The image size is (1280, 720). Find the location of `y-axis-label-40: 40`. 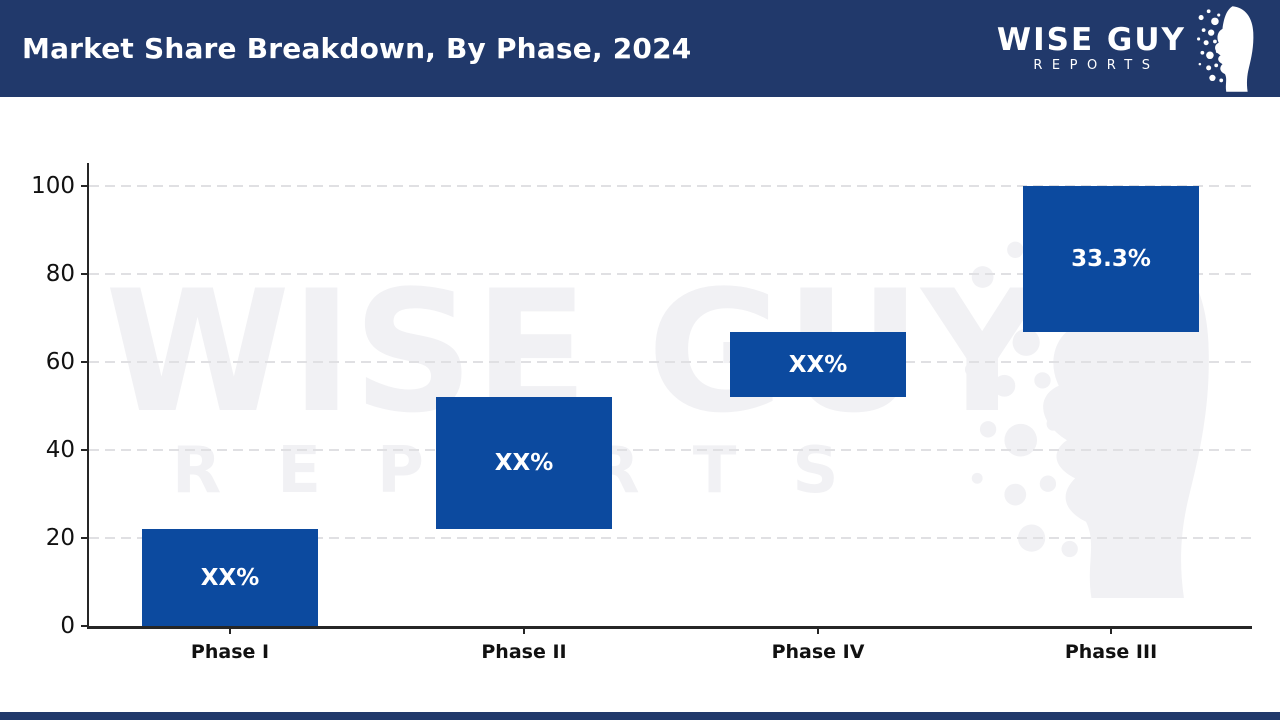

y-axis-label-40: 40 is located at coordinates (60, 449).